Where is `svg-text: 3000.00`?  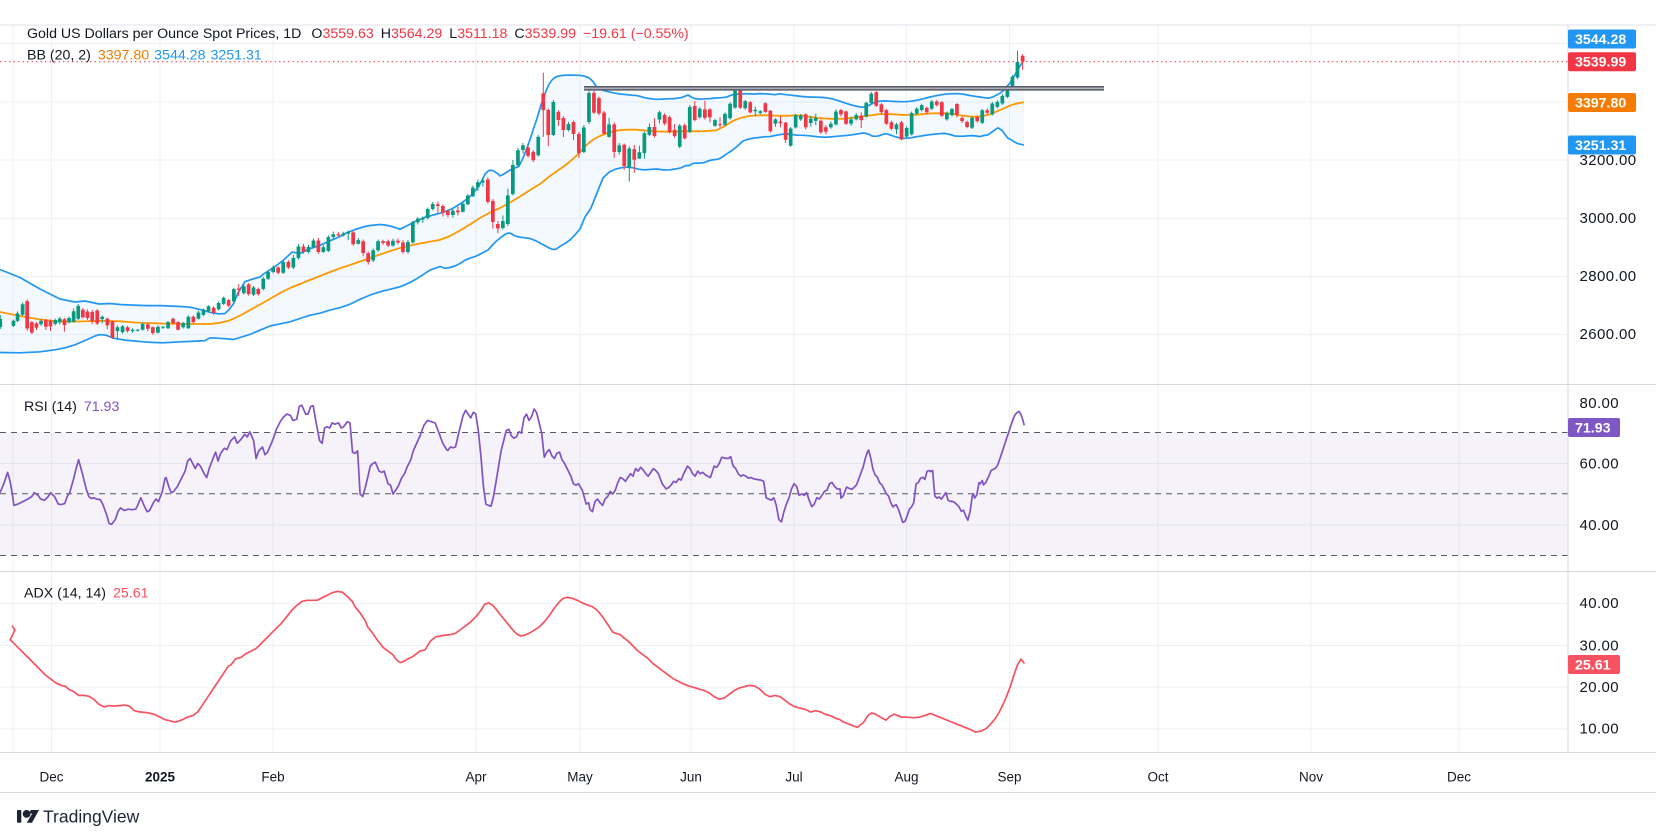
svg-text: 3000.00 is located at coordinates (1608, 218).